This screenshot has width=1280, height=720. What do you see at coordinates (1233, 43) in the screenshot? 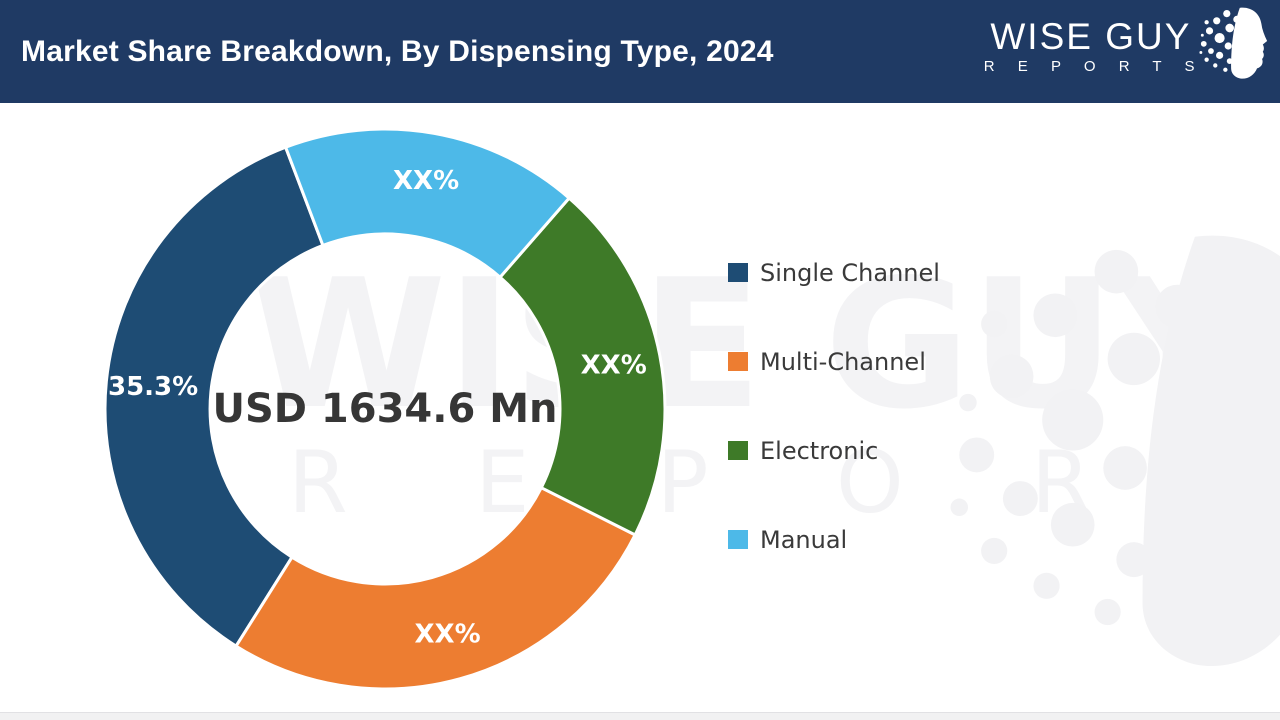
I see `logo-head-icon` at bounding box center [1233, 43].